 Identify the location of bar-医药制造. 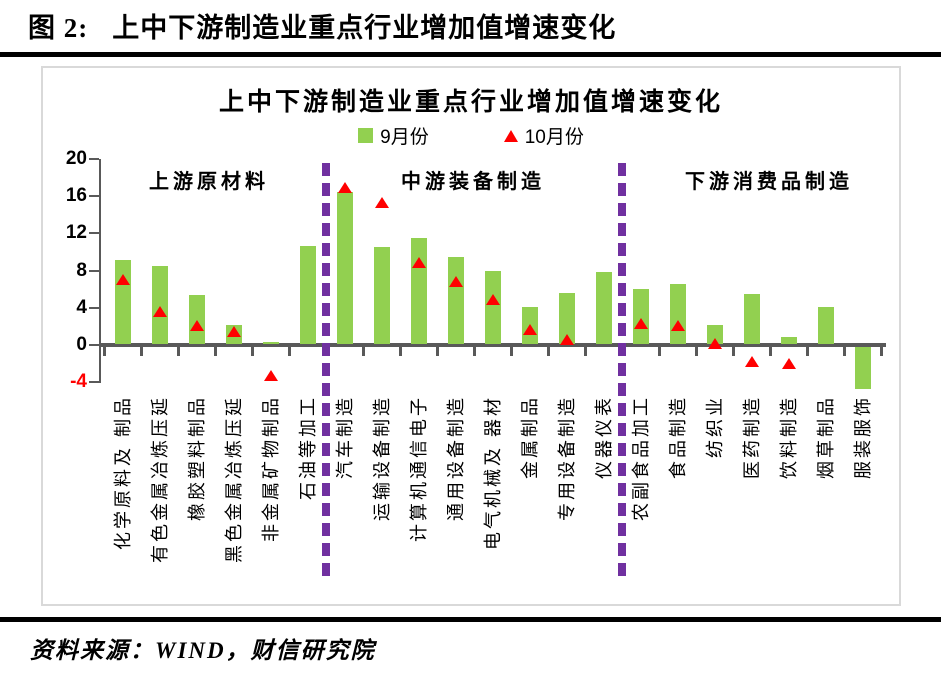
(751, 318).